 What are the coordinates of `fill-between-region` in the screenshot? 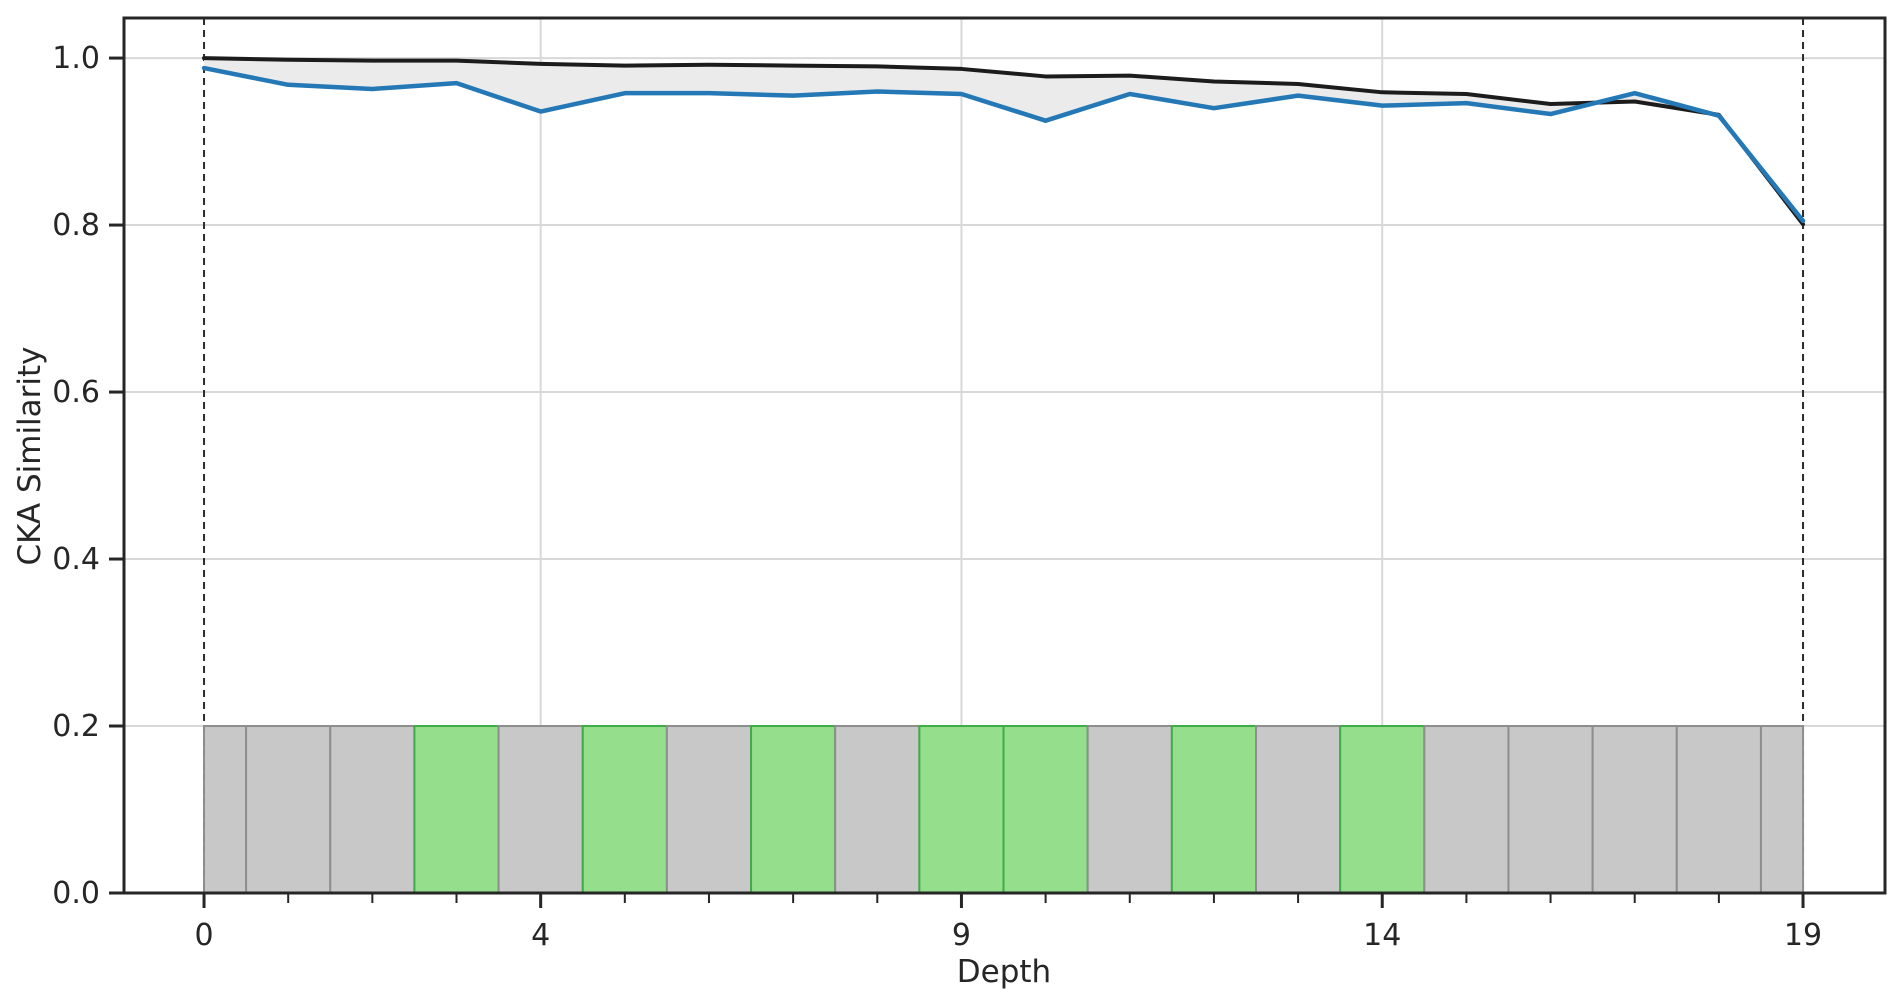 It's located at (1004, 141).